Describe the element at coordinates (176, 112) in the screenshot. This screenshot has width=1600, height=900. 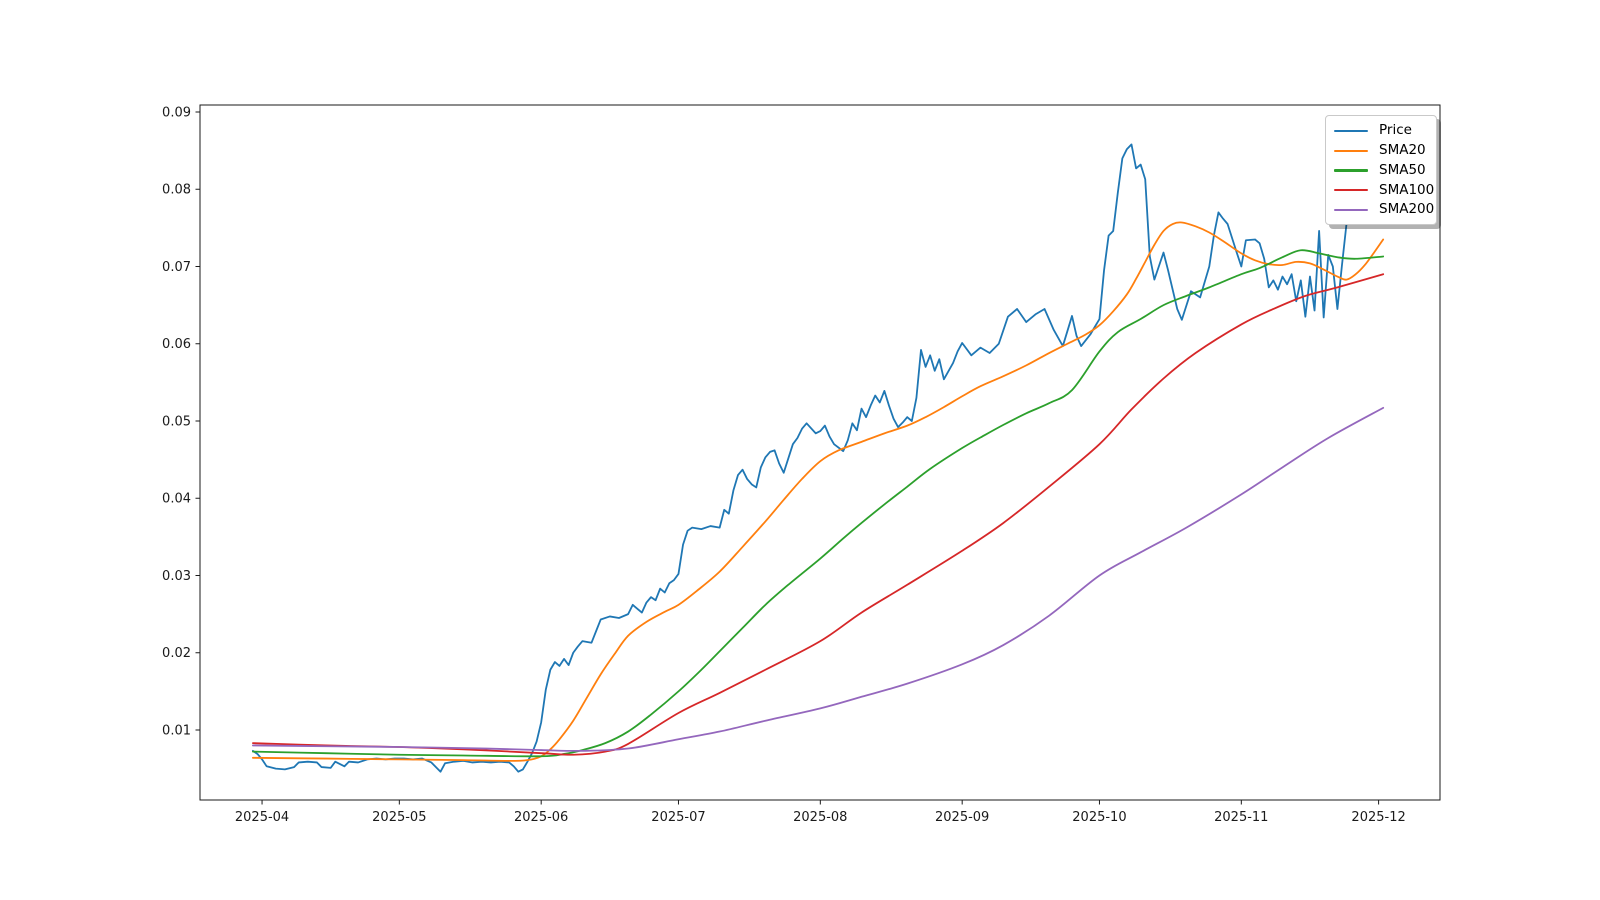
I see `y-tick-label: 0.09` at that location.